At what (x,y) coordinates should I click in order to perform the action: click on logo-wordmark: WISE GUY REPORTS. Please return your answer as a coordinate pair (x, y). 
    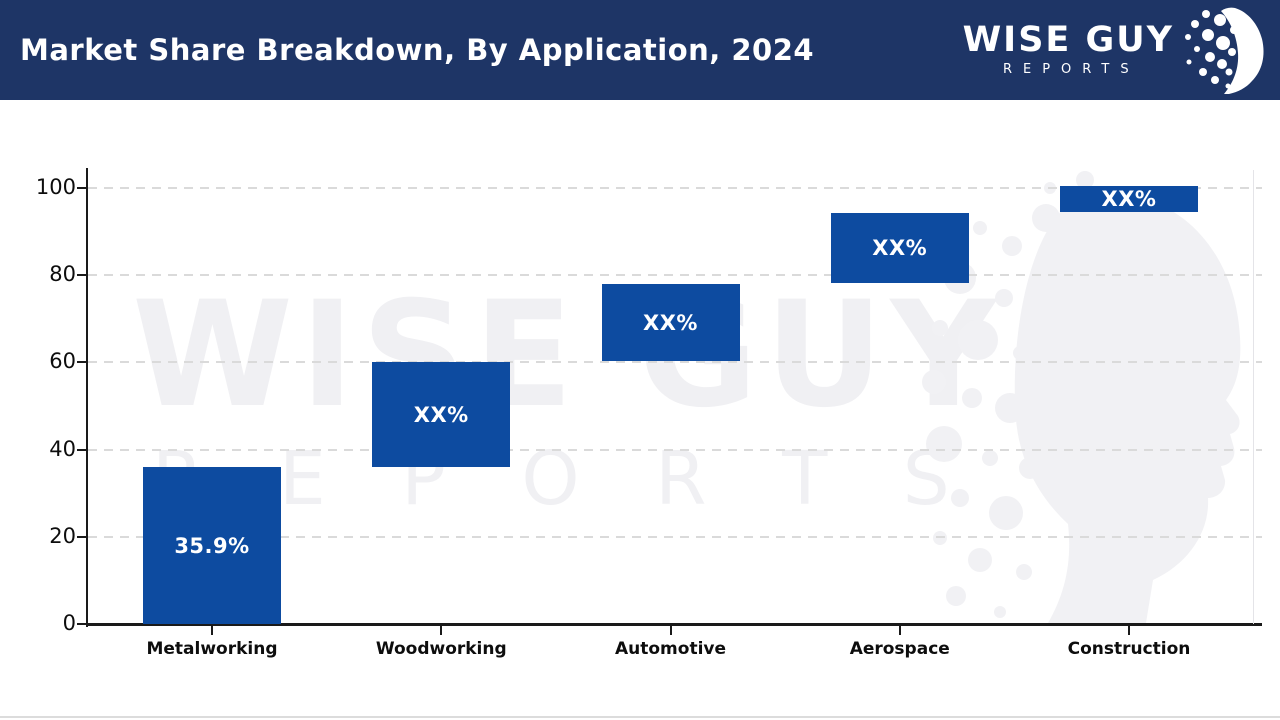
    Looking at the image, I should click on (1068, 49).